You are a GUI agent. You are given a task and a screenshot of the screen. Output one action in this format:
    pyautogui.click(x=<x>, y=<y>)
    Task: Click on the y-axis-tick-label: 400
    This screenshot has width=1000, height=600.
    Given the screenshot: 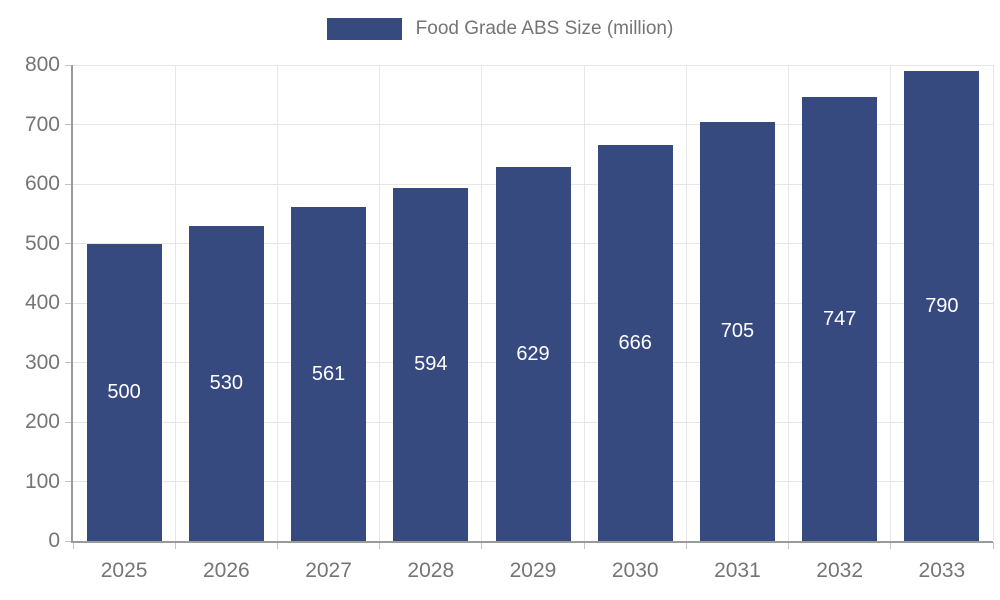 What is the action you would take?
    pyautogui.click(x=42, y=302)
    